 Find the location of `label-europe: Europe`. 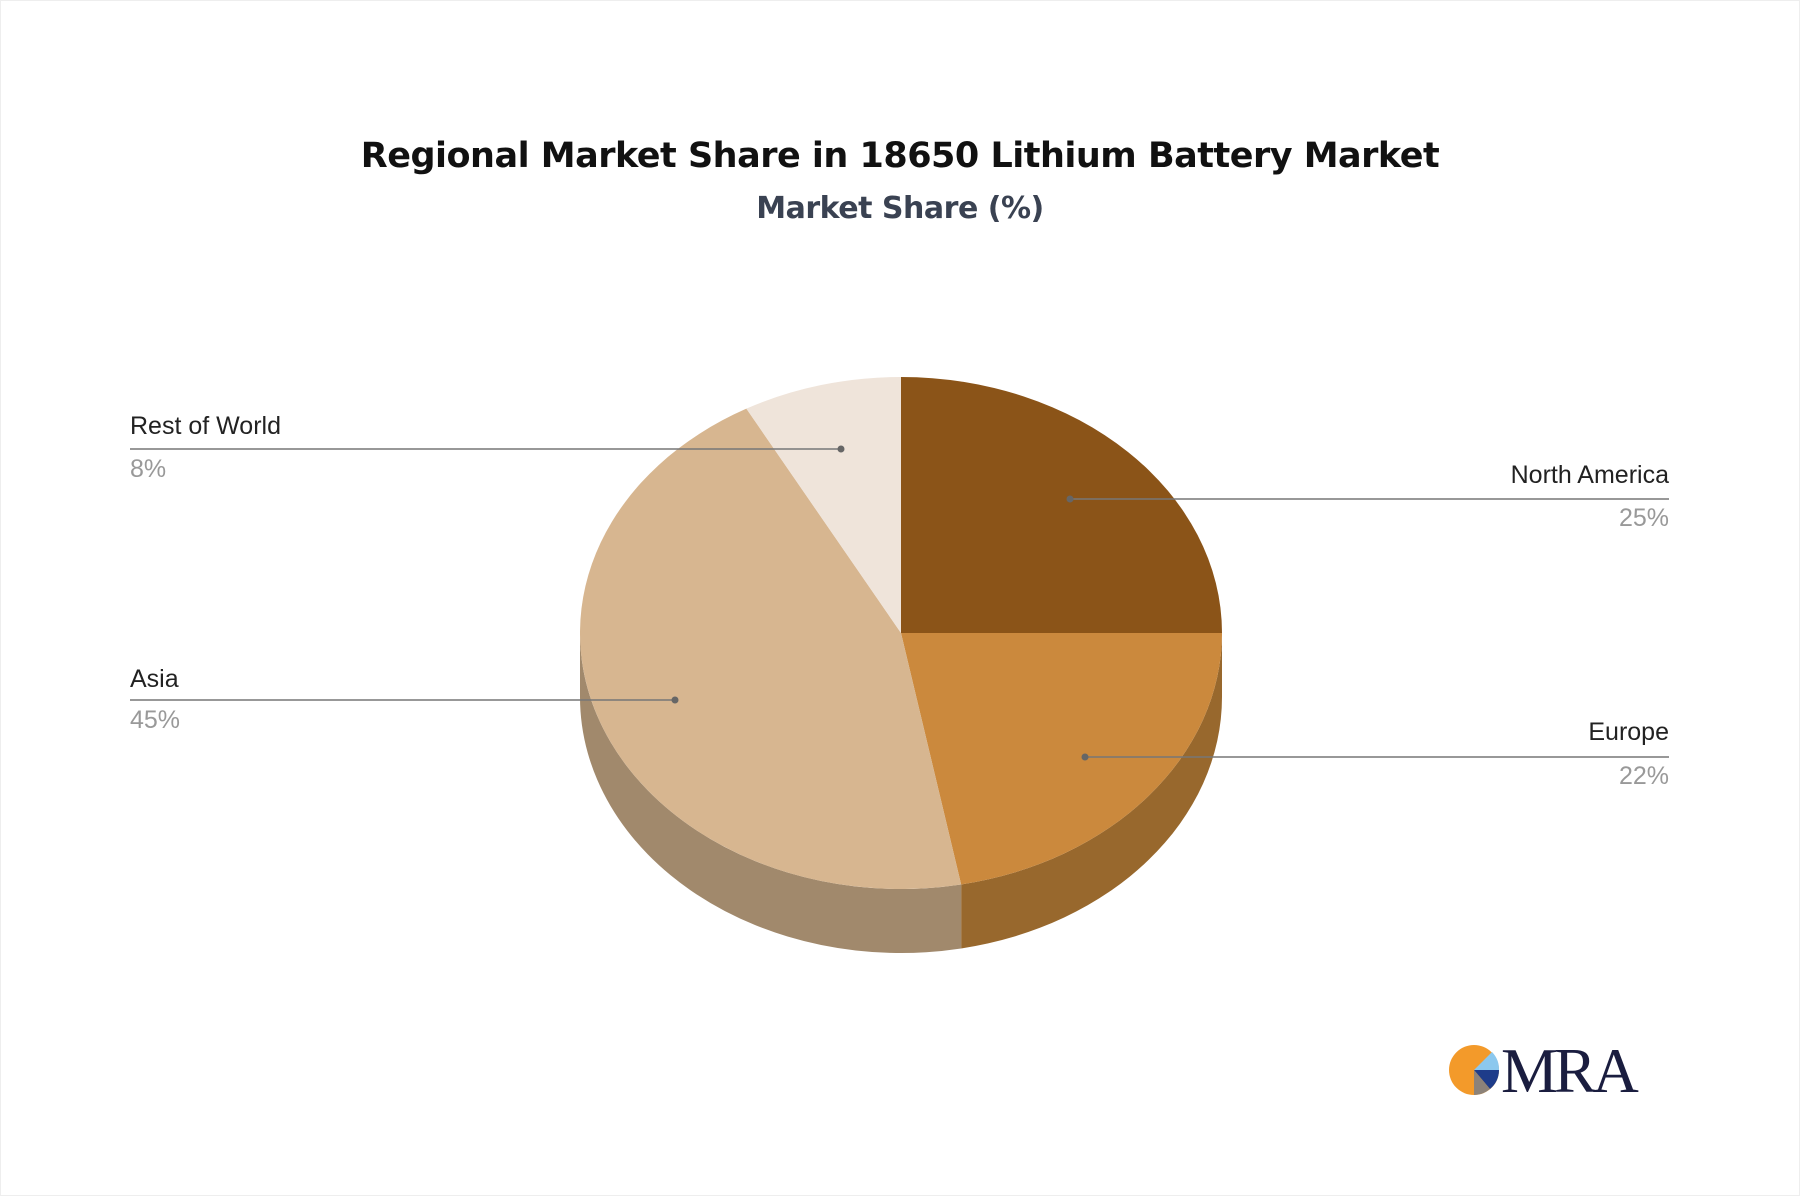

label-europe: Europe is located at coordinates (1628, 732).